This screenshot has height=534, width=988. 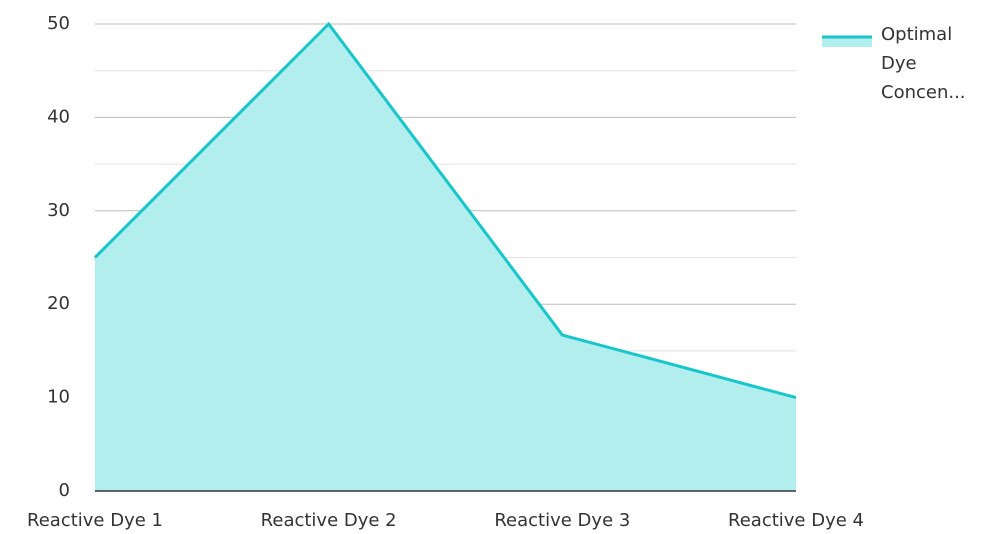 I want to click on y-tick-label: 10, so click(x=58, y=397).